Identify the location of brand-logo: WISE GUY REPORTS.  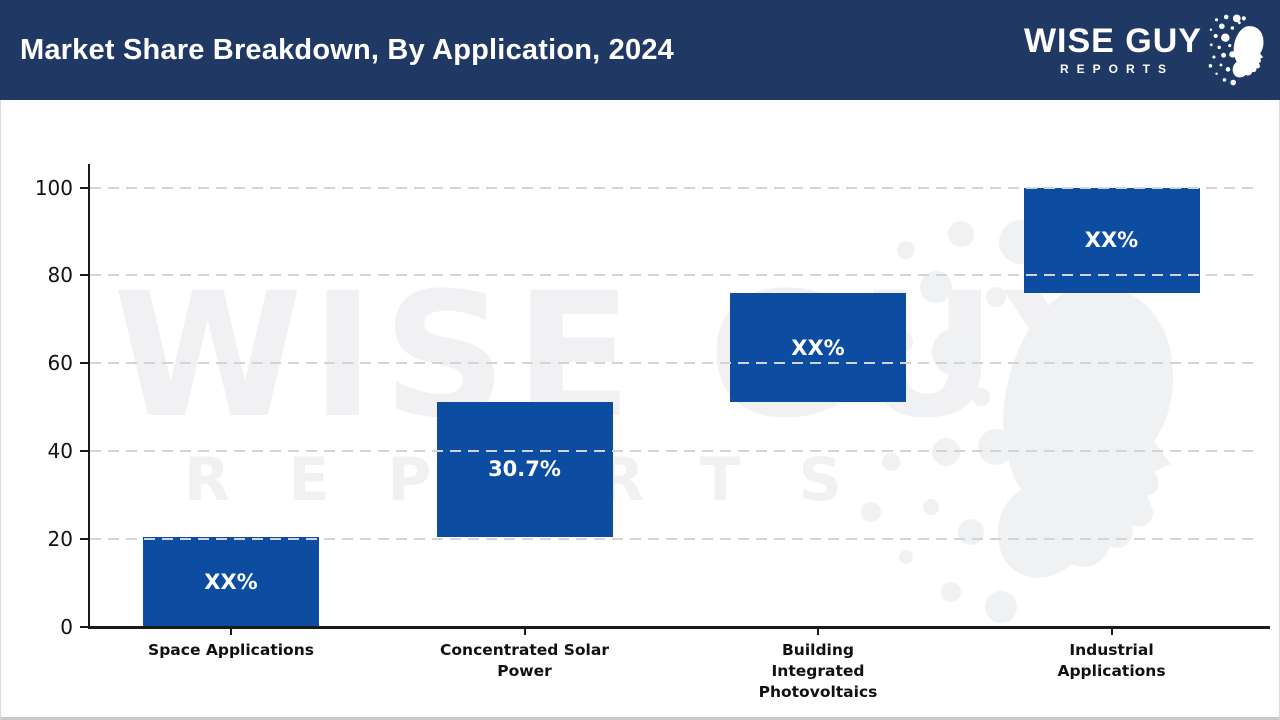
(1144, 50).